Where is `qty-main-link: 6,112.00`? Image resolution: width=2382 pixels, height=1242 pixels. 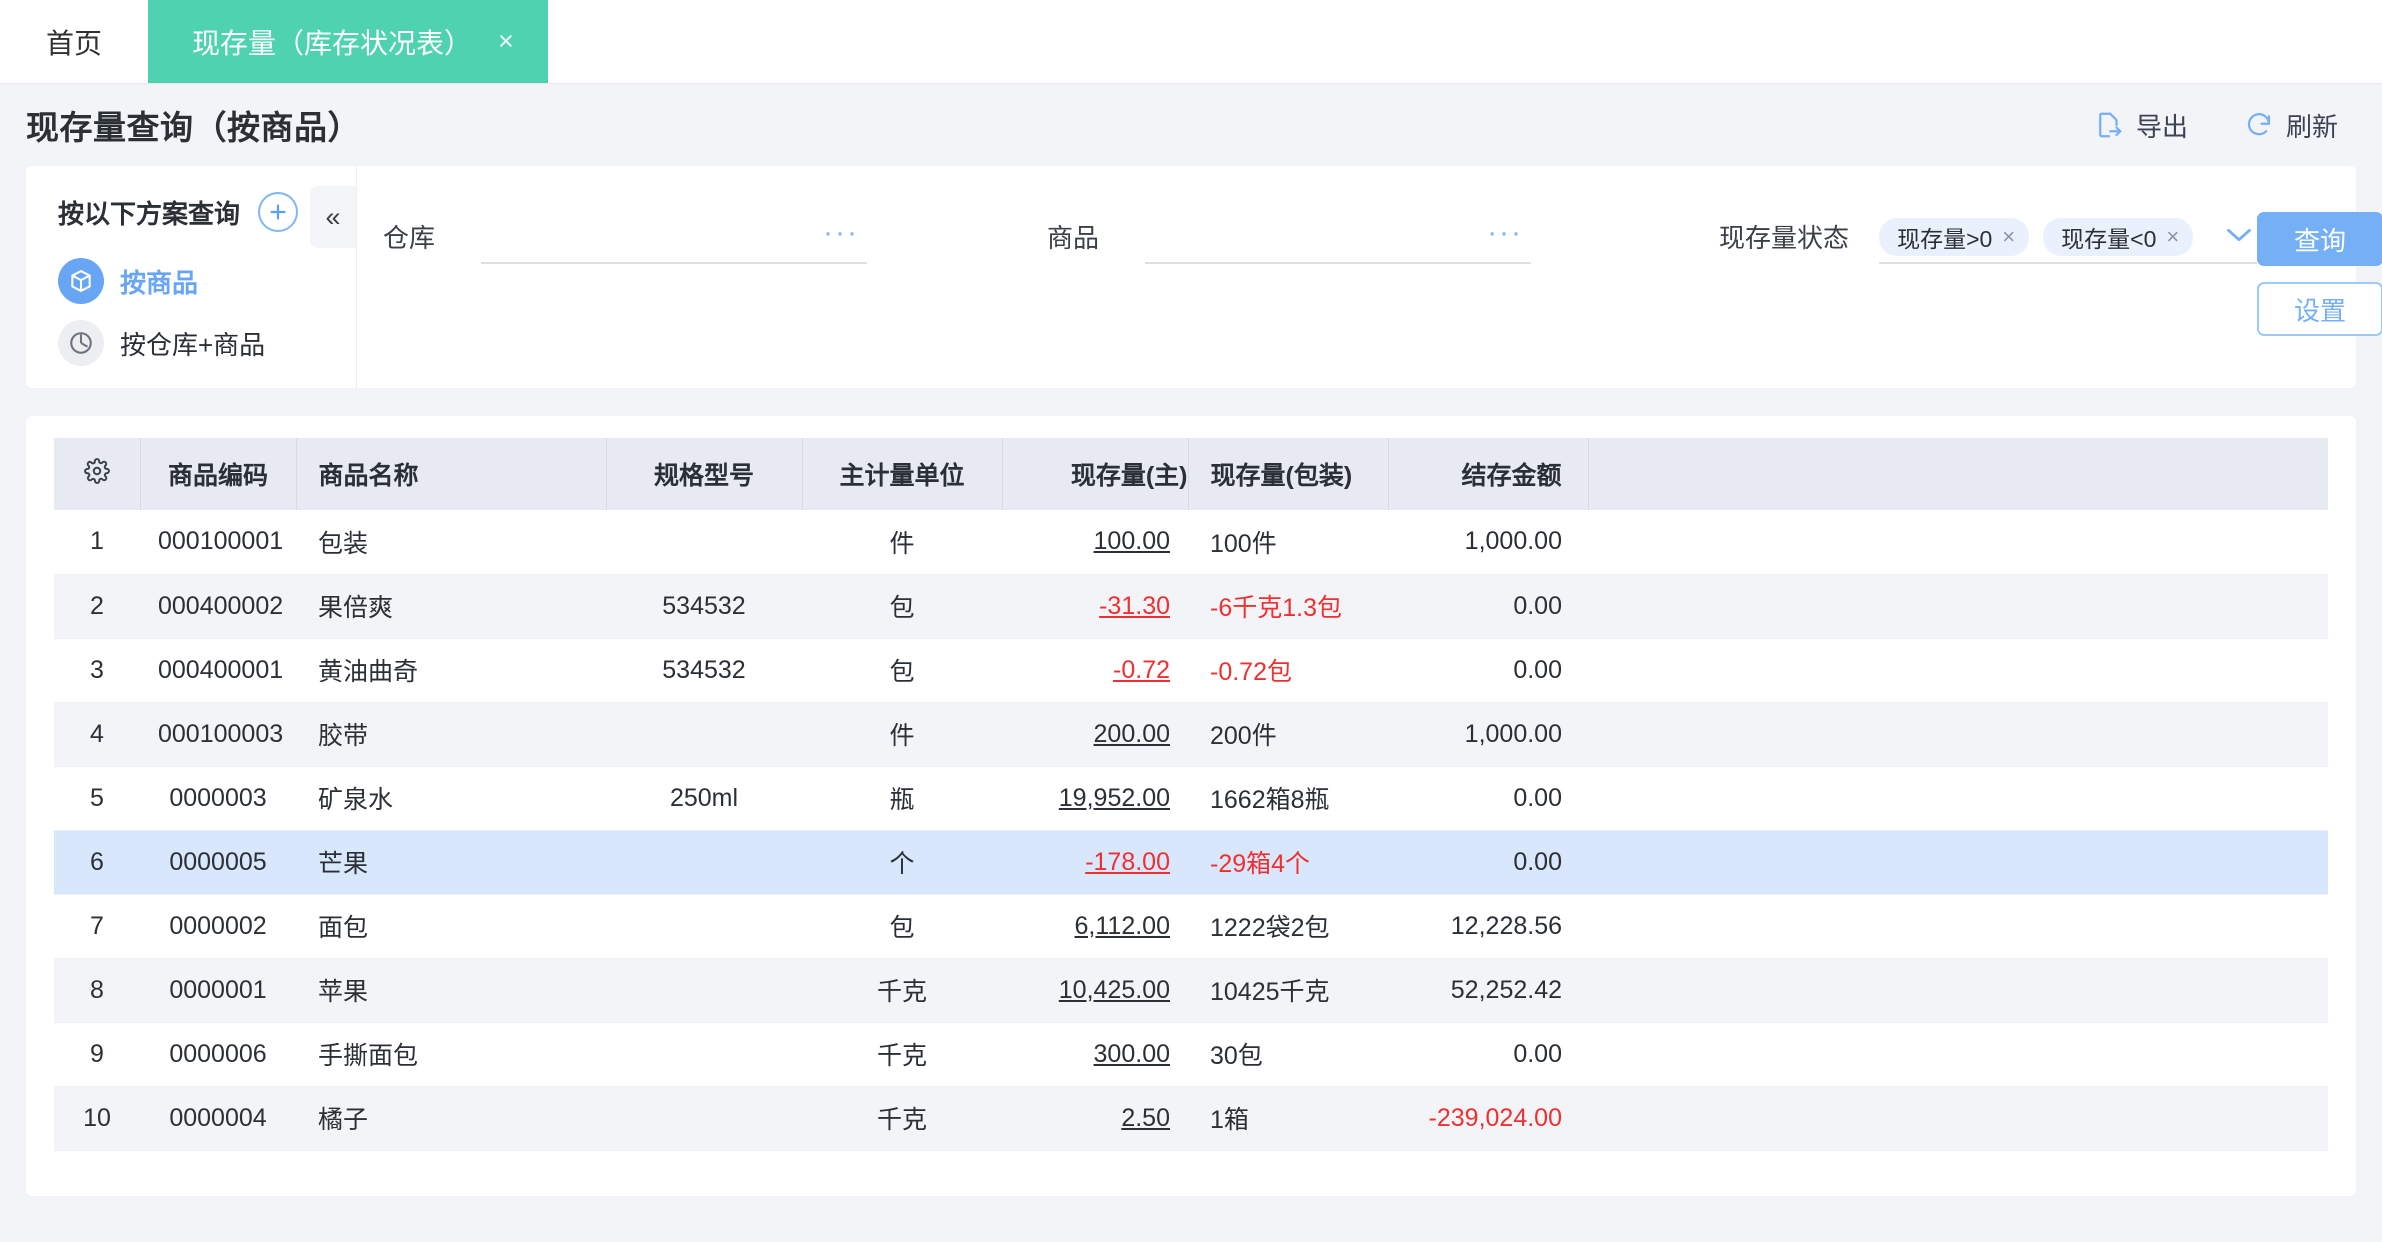
qty-main-link: 6,112.00 is located at coordinates (1122, 925).